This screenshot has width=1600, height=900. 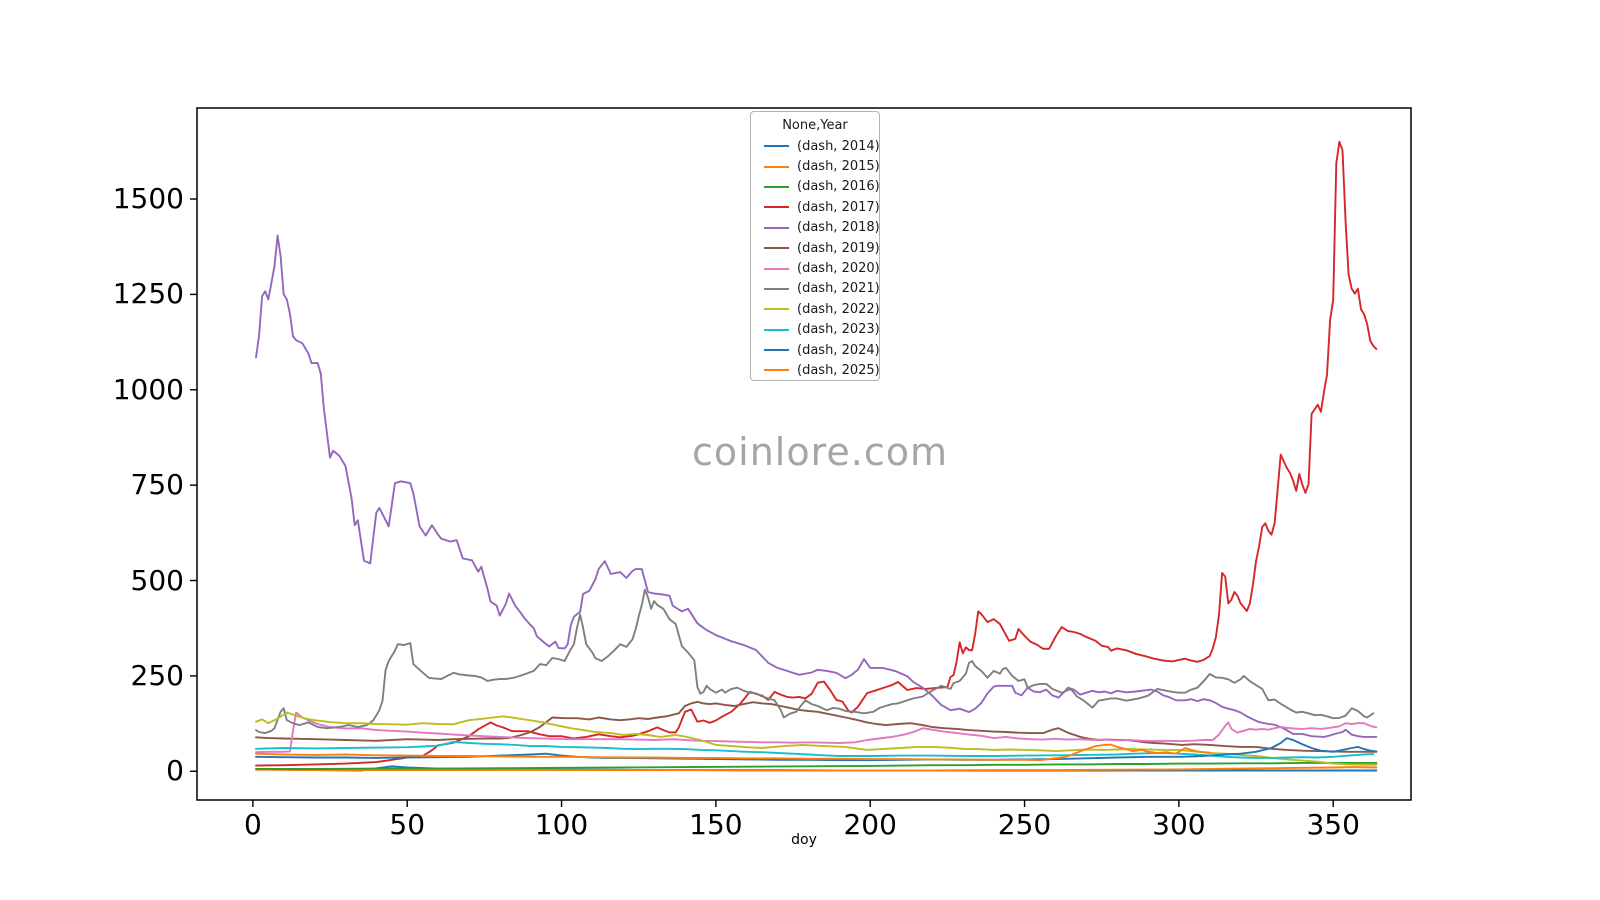 I want to click on y-axis-tick-label: 1250, so click(x=148, y=294).